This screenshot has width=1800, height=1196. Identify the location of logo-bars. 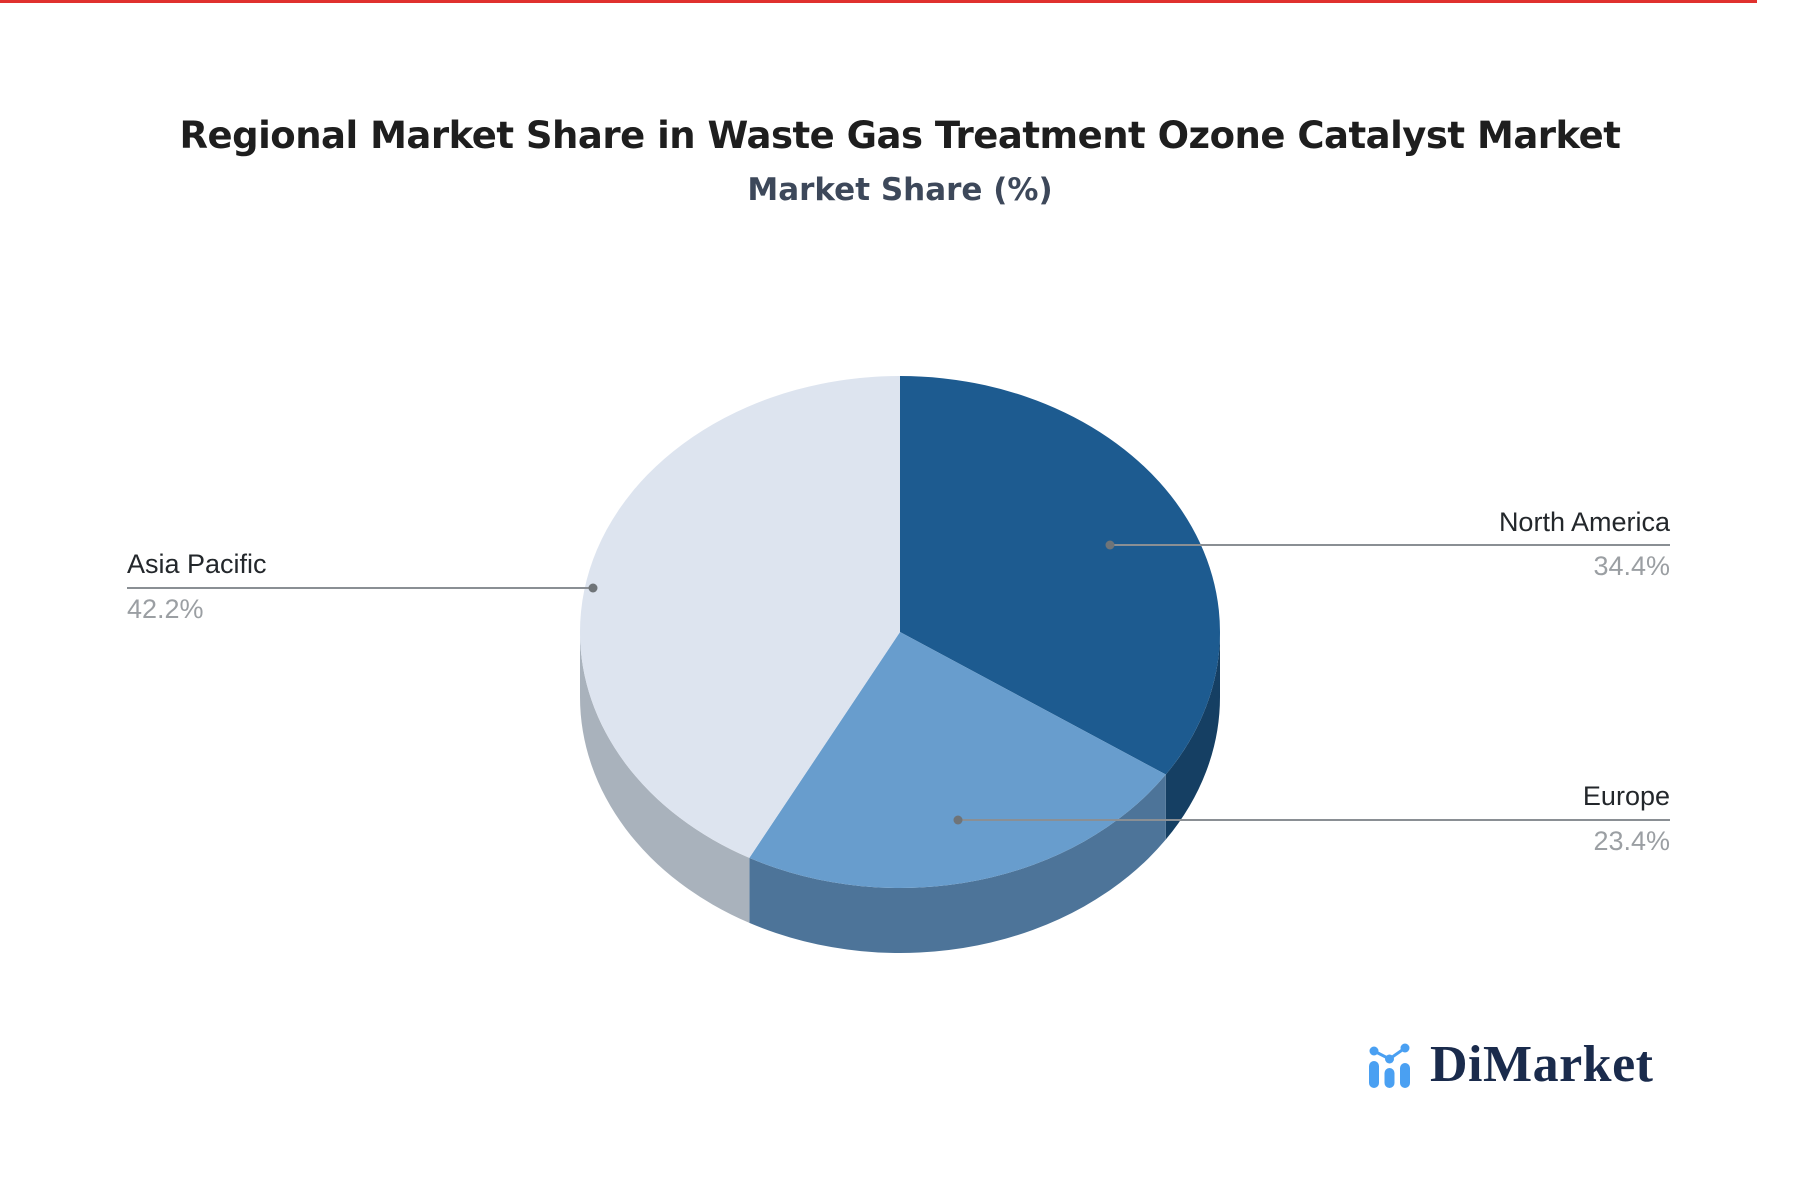
(1389, 1074).